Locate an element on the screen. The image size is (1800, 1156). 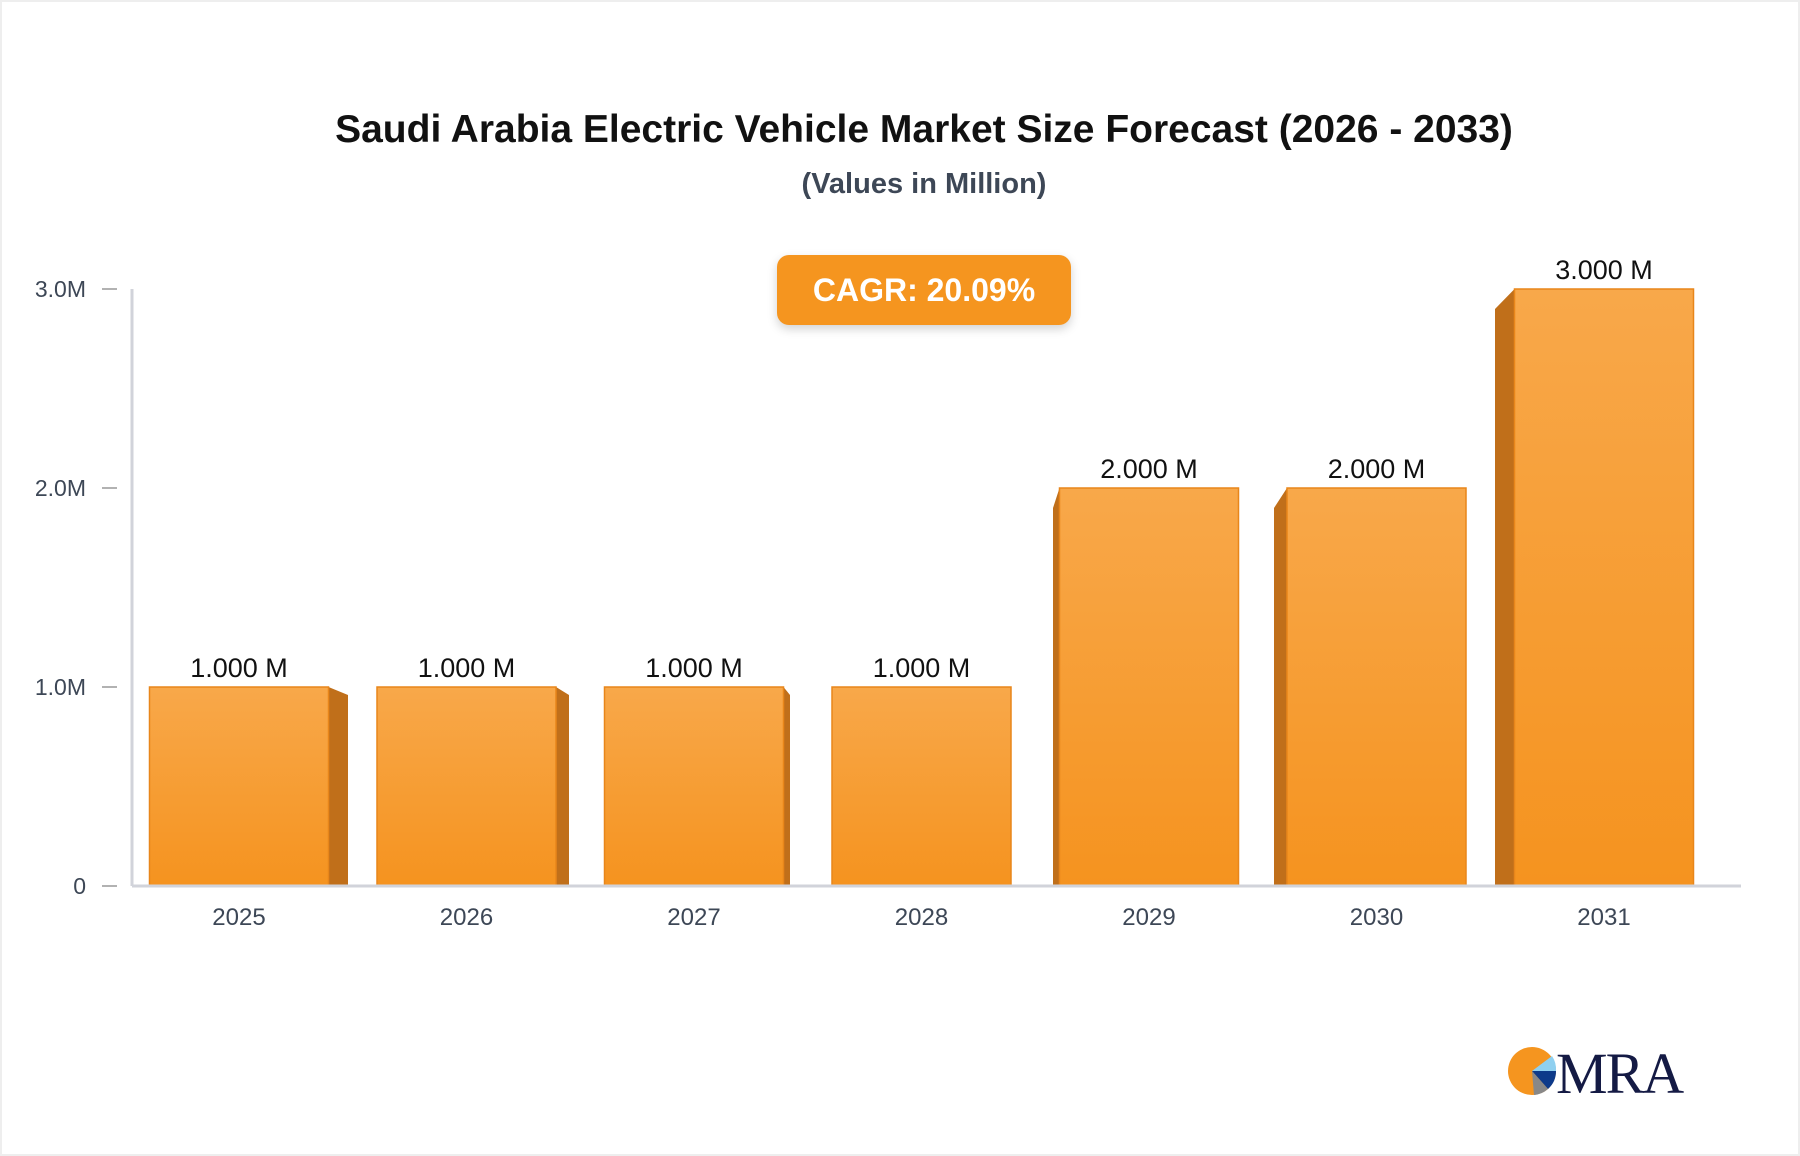
y-tick-label: 2.0M is located at coordinates (60, 488).